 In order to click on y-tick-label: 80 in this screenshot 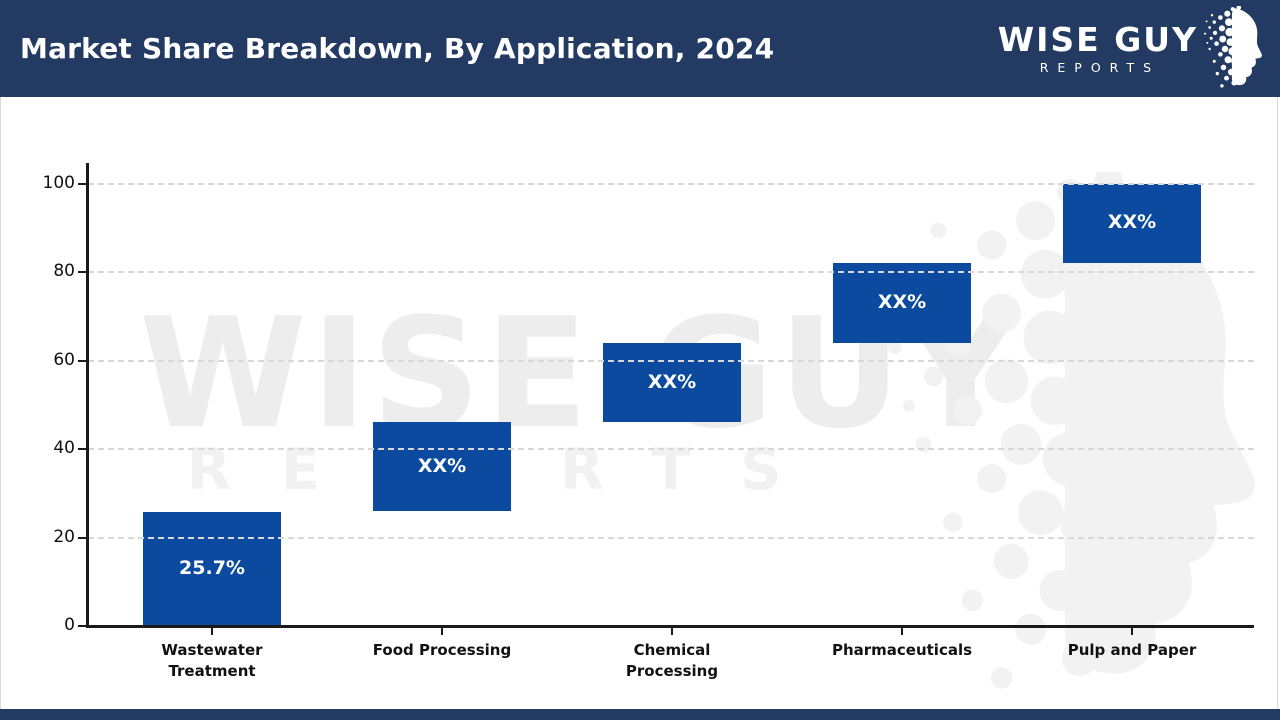, I will do `click(64, 271)`.